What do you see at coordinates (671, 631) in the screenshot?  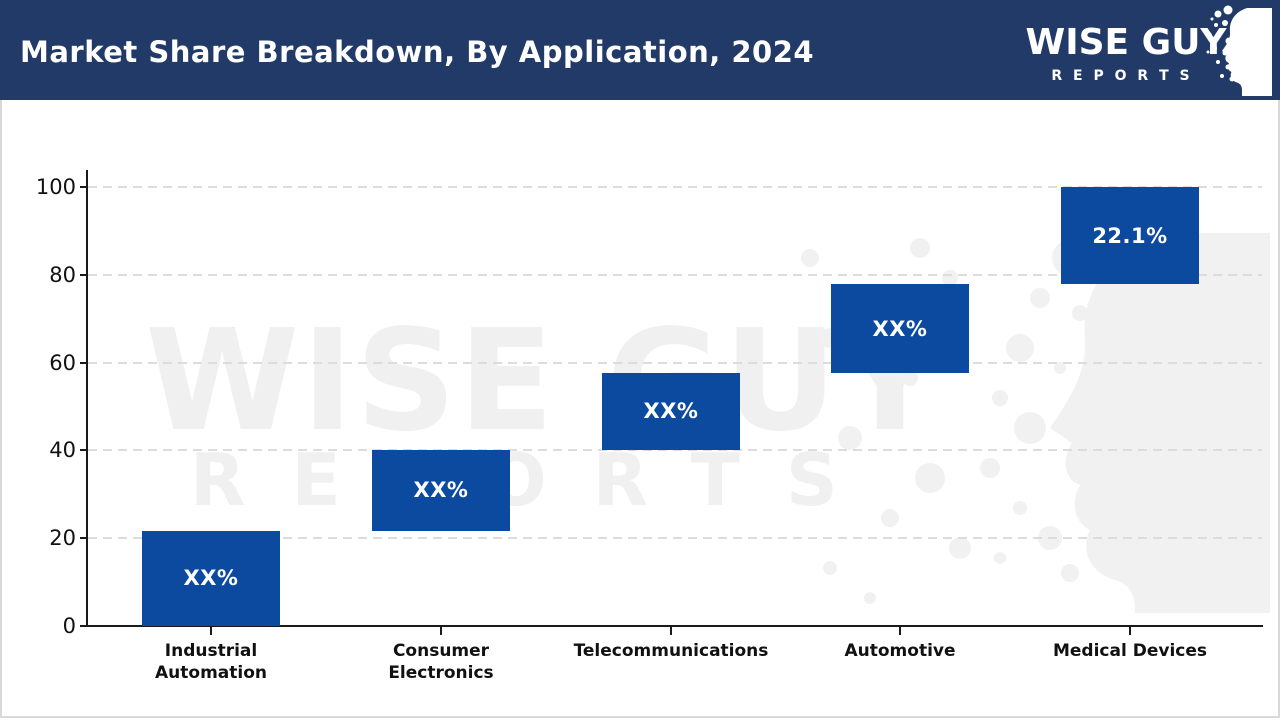 I see `x-tick-mark-telecommunications` at bounding box center [671, 631].